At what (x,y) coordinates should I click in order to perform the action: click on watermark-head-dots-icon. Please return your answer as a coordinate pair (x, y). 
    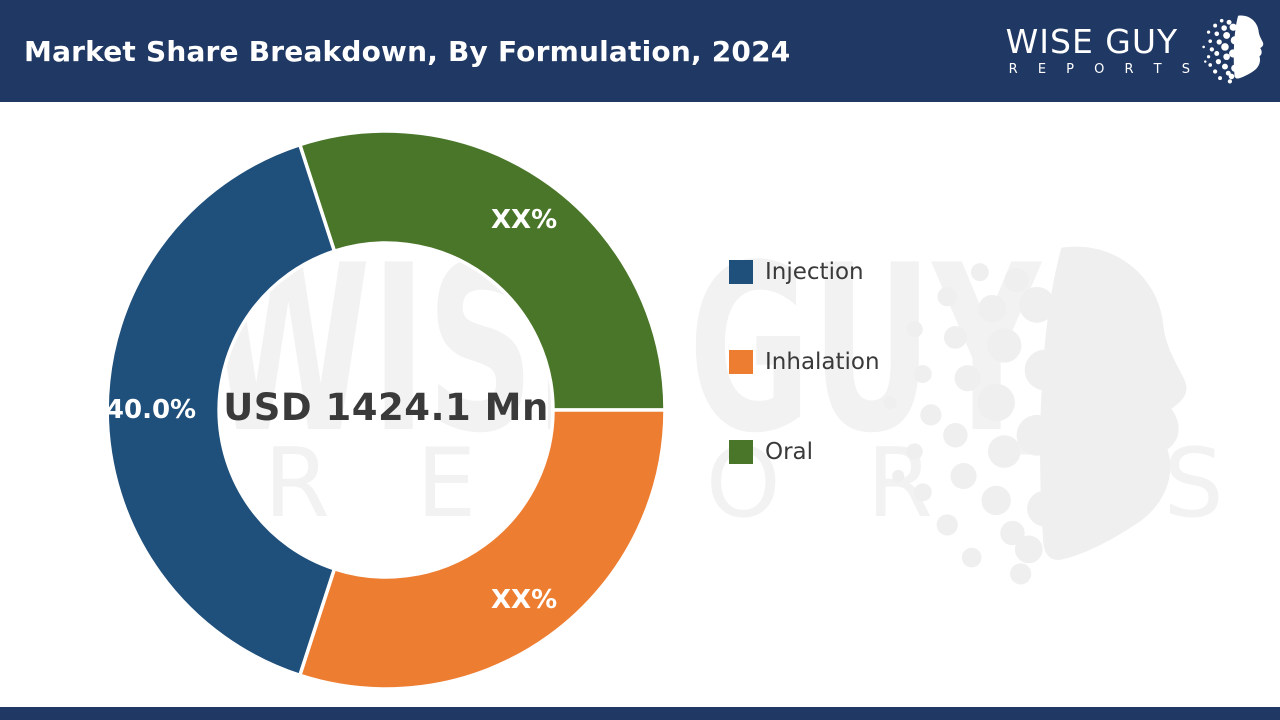
    Looking at the image, I should click on (1035, 415).